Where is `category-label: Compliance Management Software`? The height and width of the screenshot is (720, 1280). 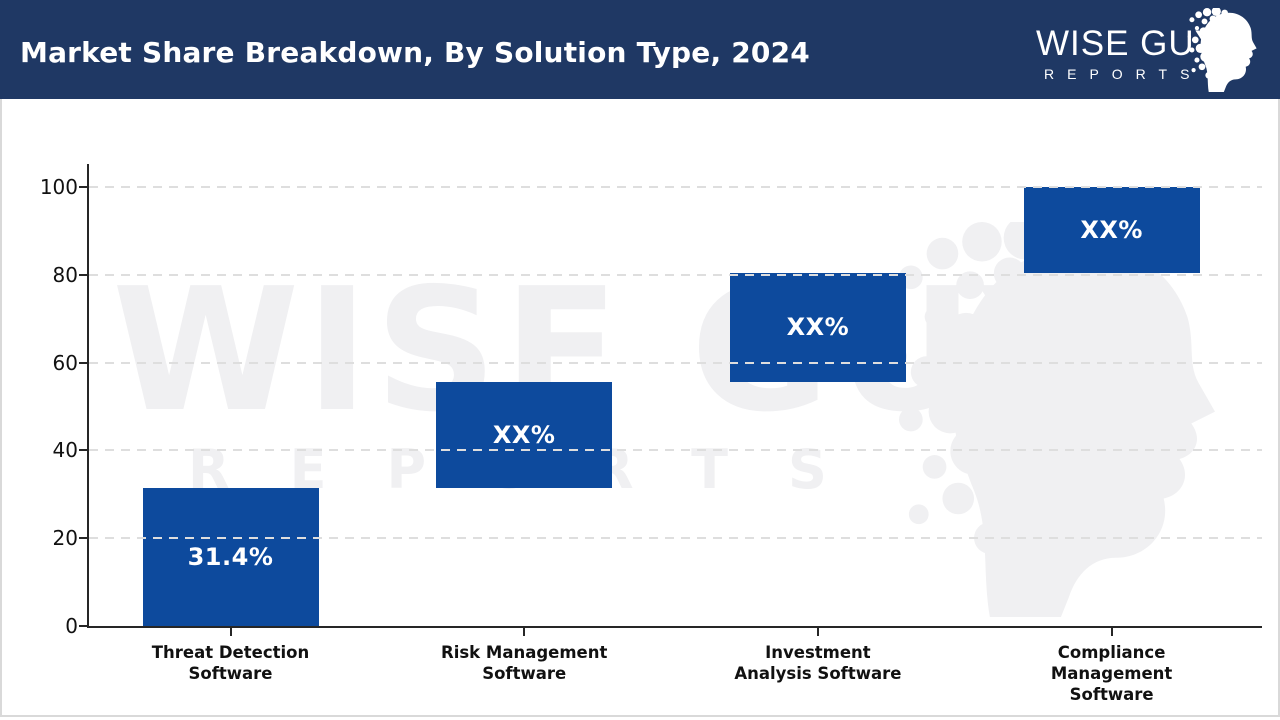 category-label: Compliance Management Software is located at coordinates (1112, 673).